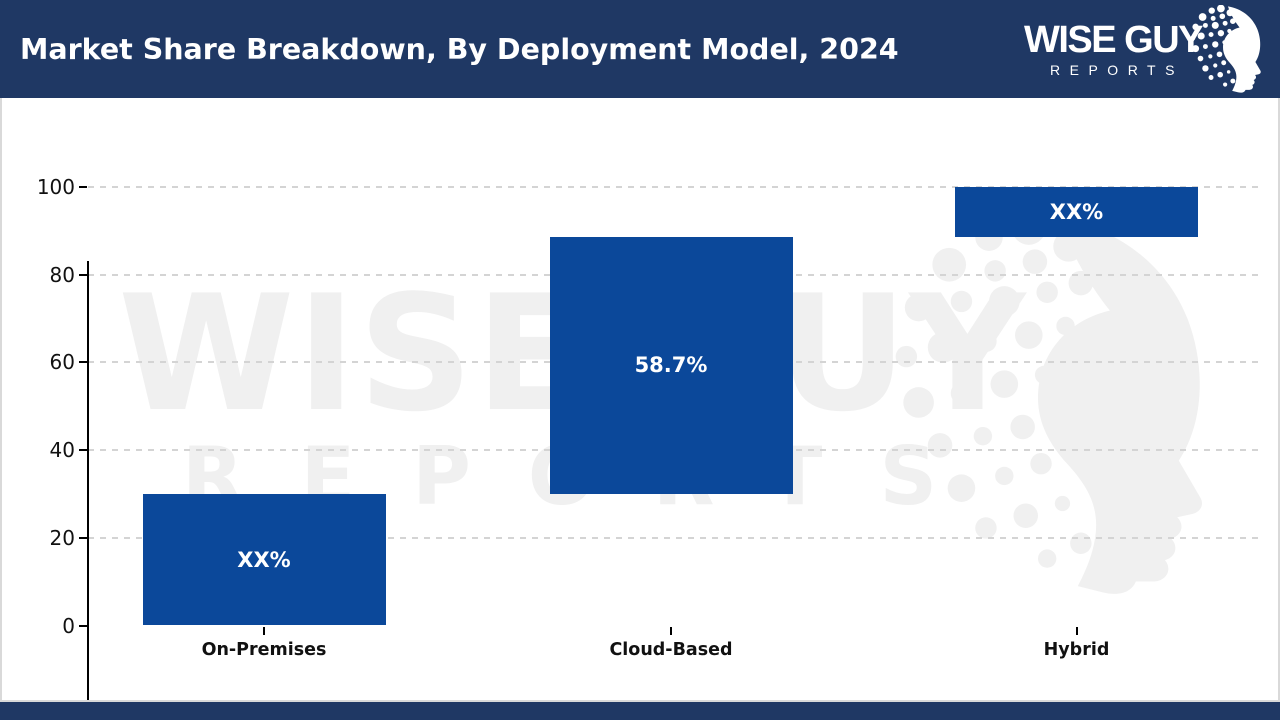 This screenshot has height=720, width=1280. I want to click on y-axis-tick-label-20: 20, so click(62, 537).